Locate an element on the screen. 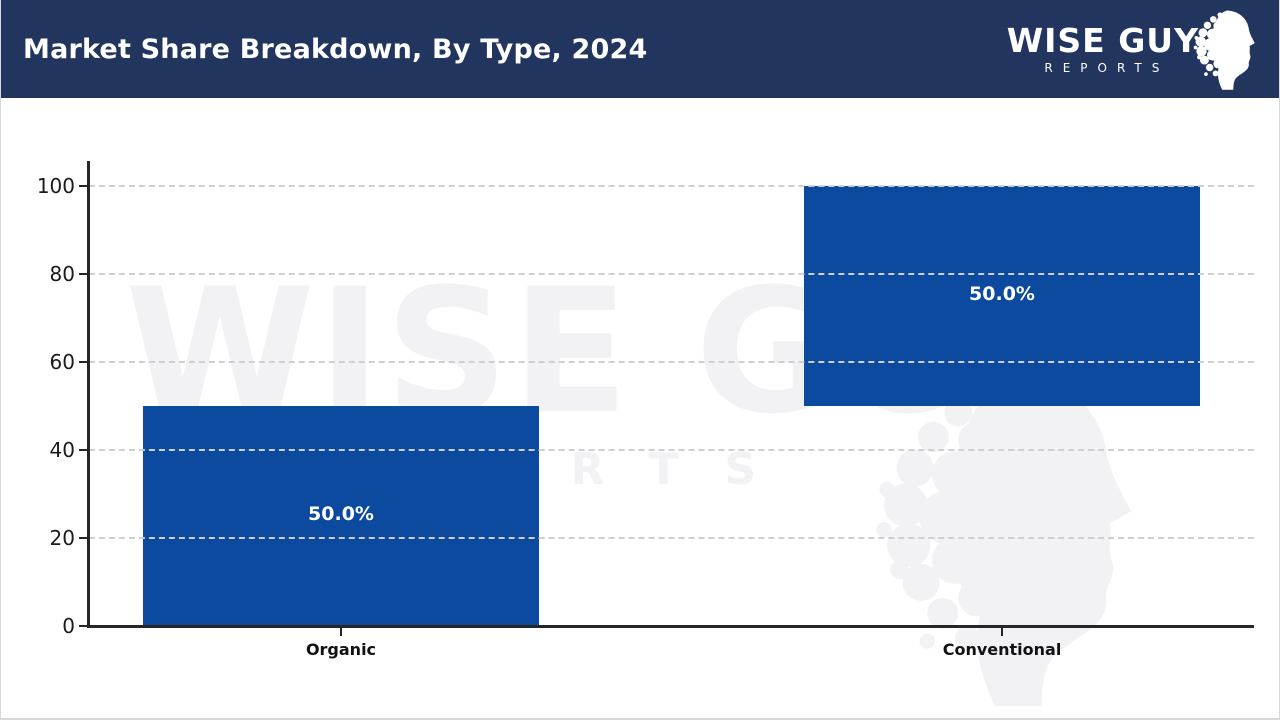  wiseguy-face-icon is located at coordinates (1220, 49).